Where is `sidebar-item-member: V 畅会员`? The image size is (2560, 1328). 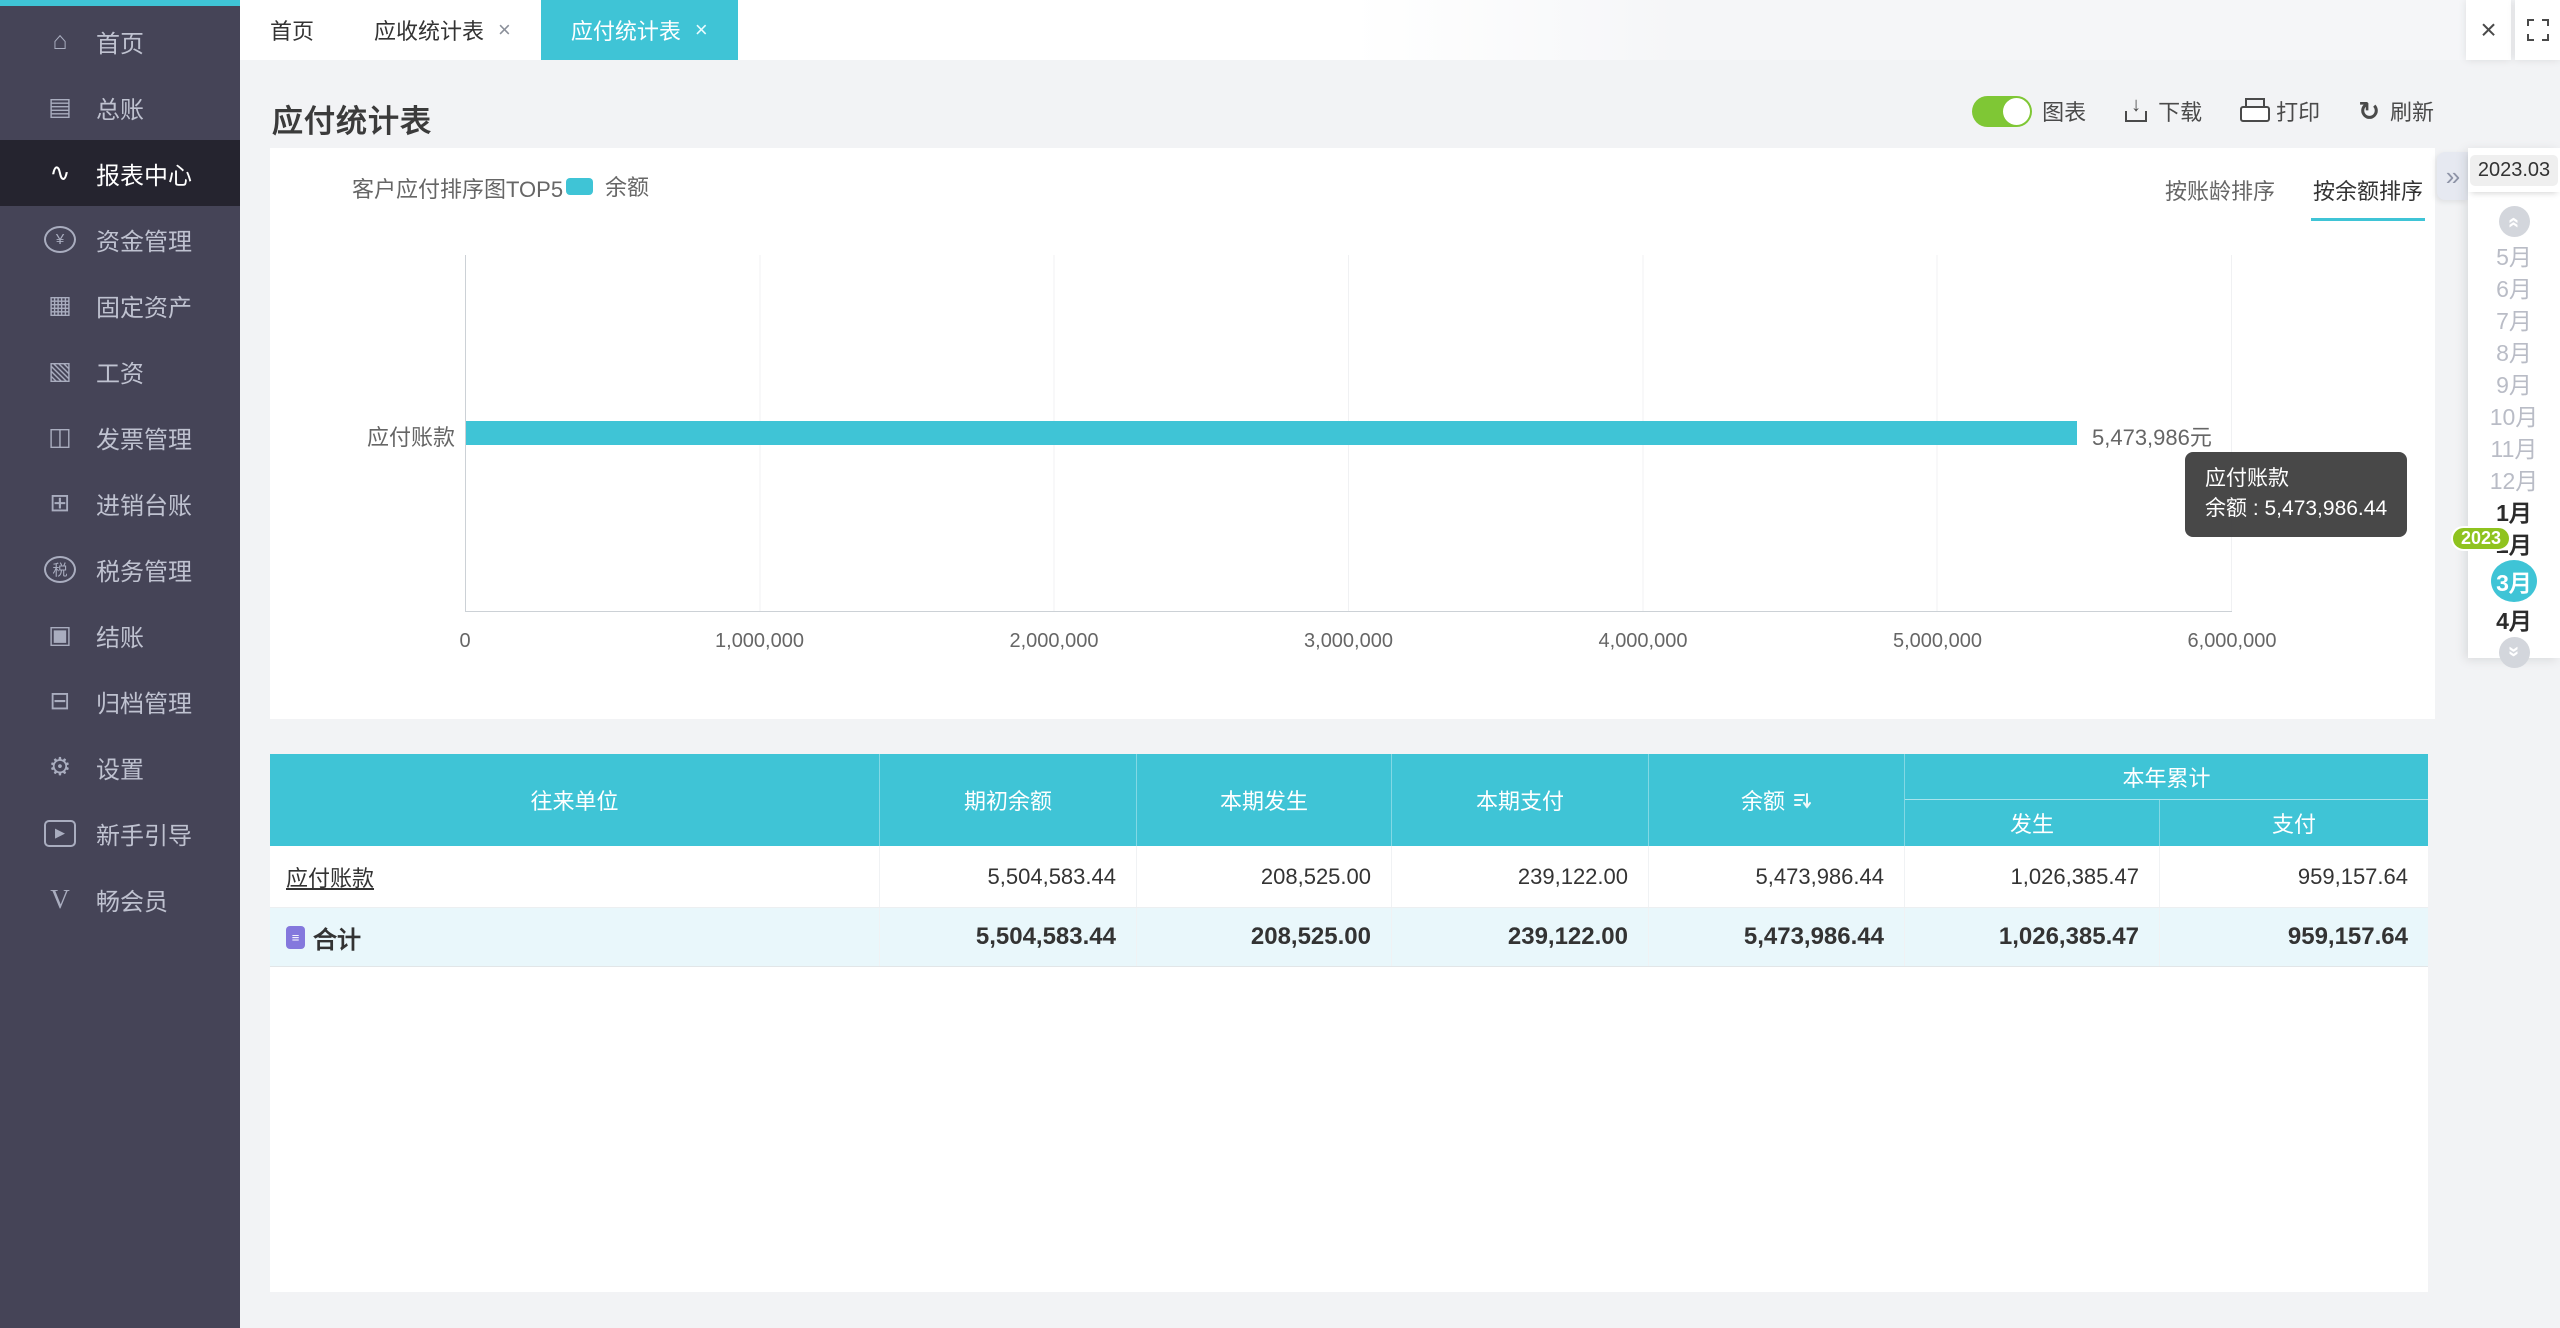 sidebar-item-member: V 畅会员 is located at coordinates (120, 899).